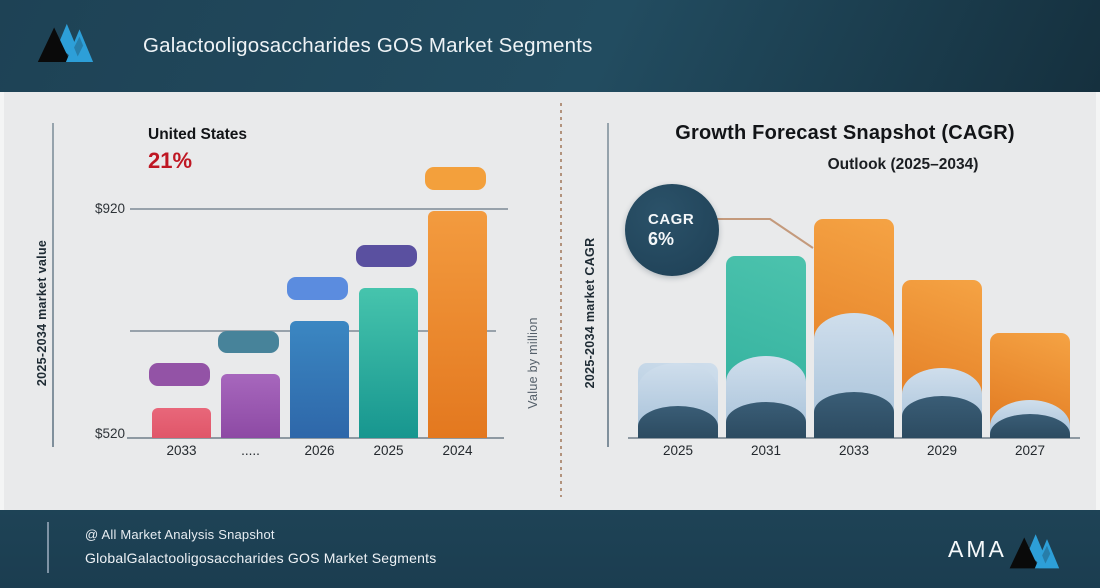 The height and width of the screenshot is (588, 1100). I want to click on right-y-axis-title: 2025-2034 market CAGR, so click(590, 313).